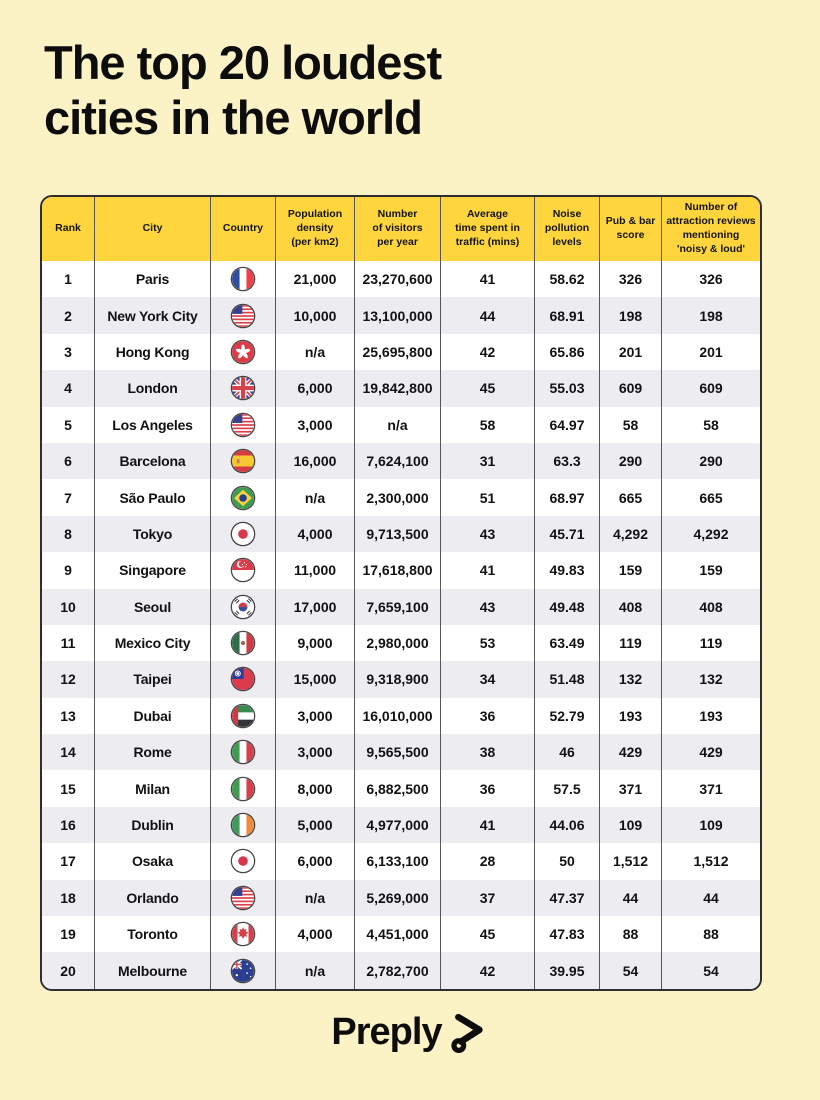 Image resolution: width=820 pixels, height=1100 pixels. I want to click on cell-reviews: 408, so click(711, 606).